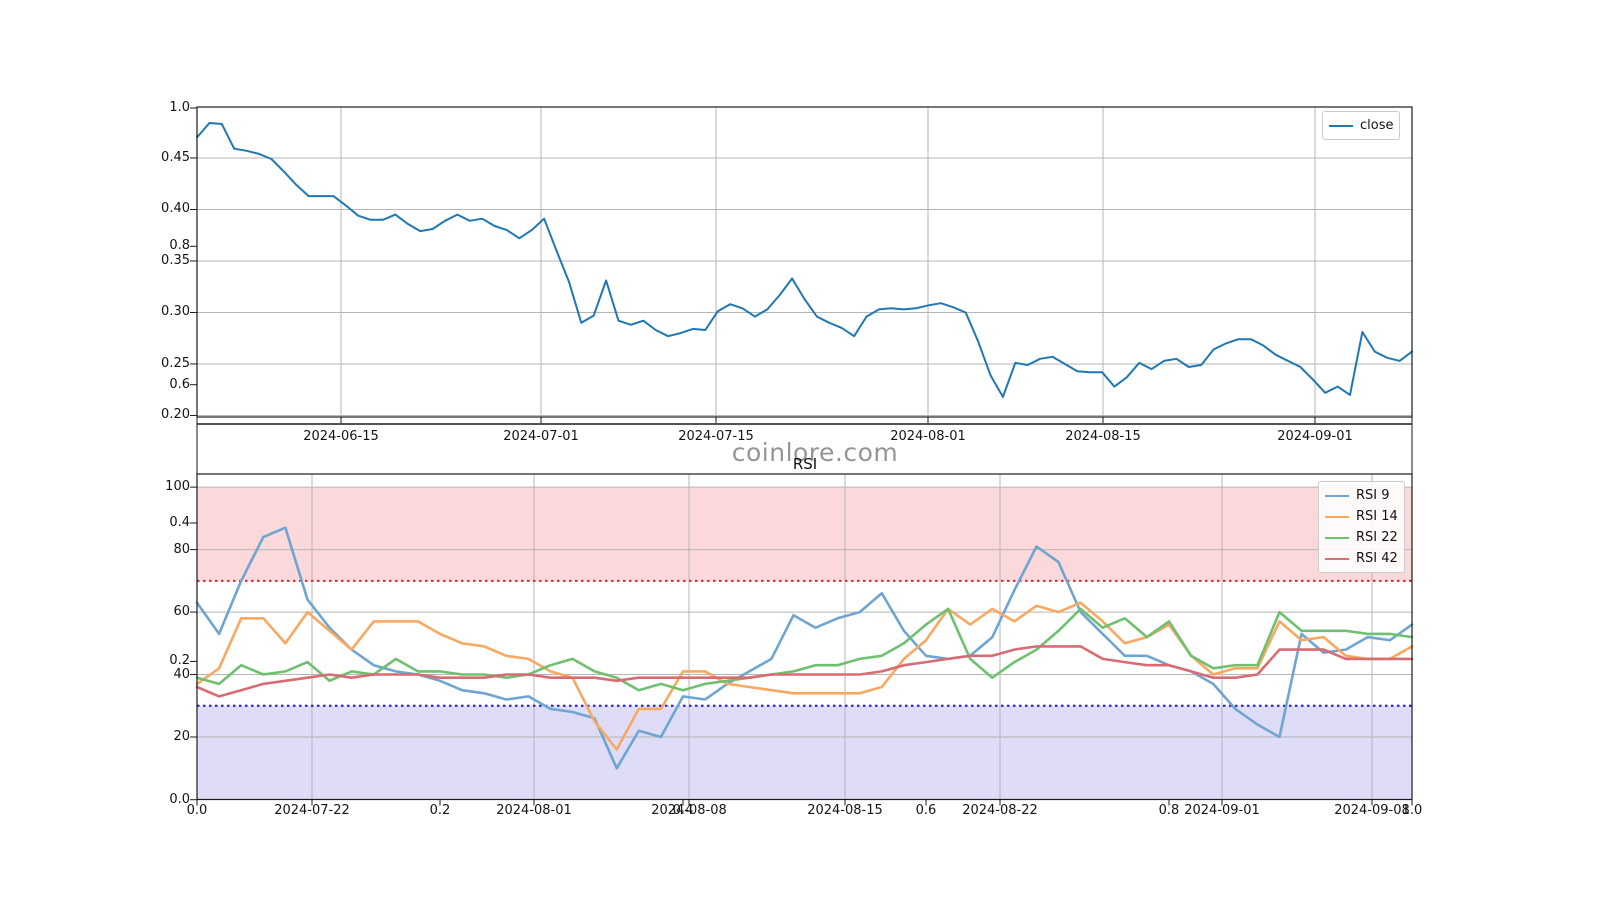  Describe the element at coordinates (175, 363) in the screenshot. I see `price-y-tick-label: 0.25` at that location.